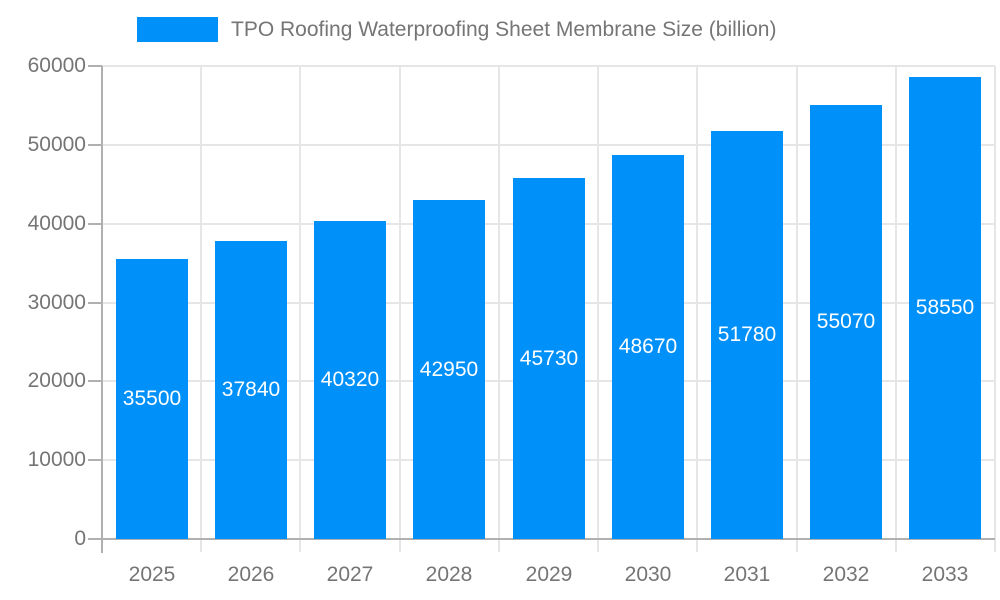 The height and width of the screenshot is (600, 1000). I want to click on bar-2033, so click(945, 308).